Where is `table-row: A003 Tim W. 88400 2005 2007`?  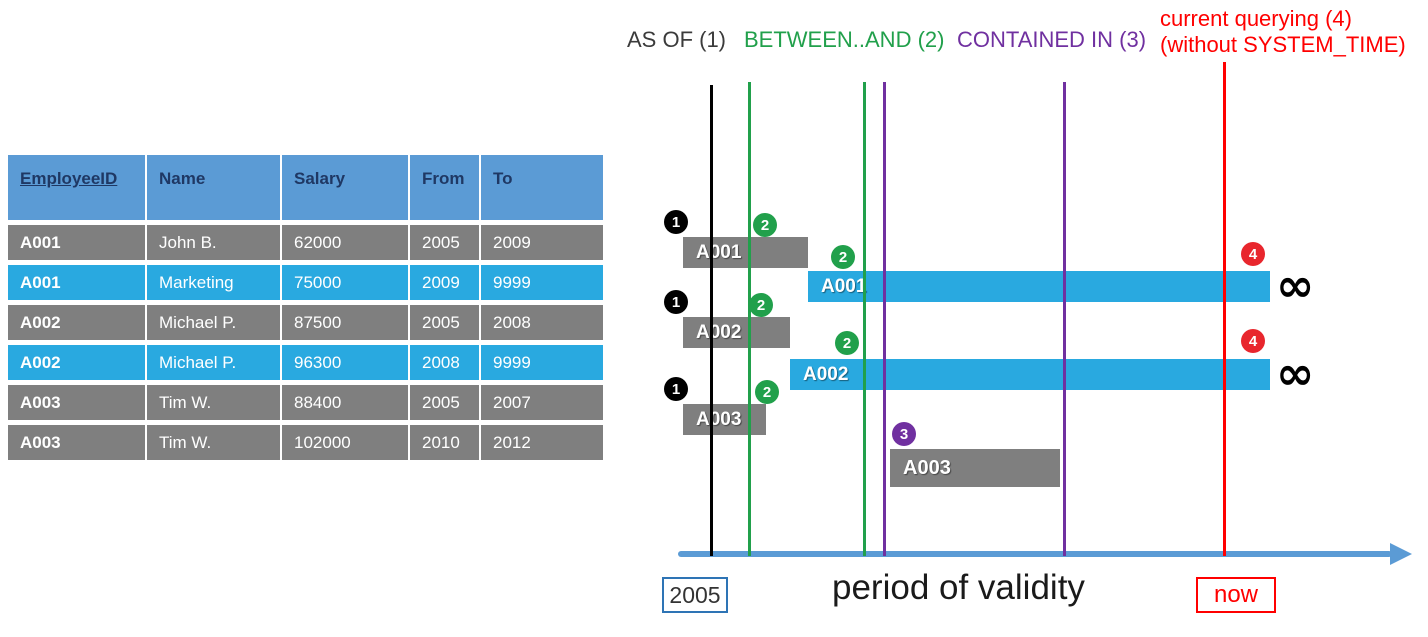 table-row: A003 Tim W. 88400 2005 2007 is located at coordinates (306, 402).